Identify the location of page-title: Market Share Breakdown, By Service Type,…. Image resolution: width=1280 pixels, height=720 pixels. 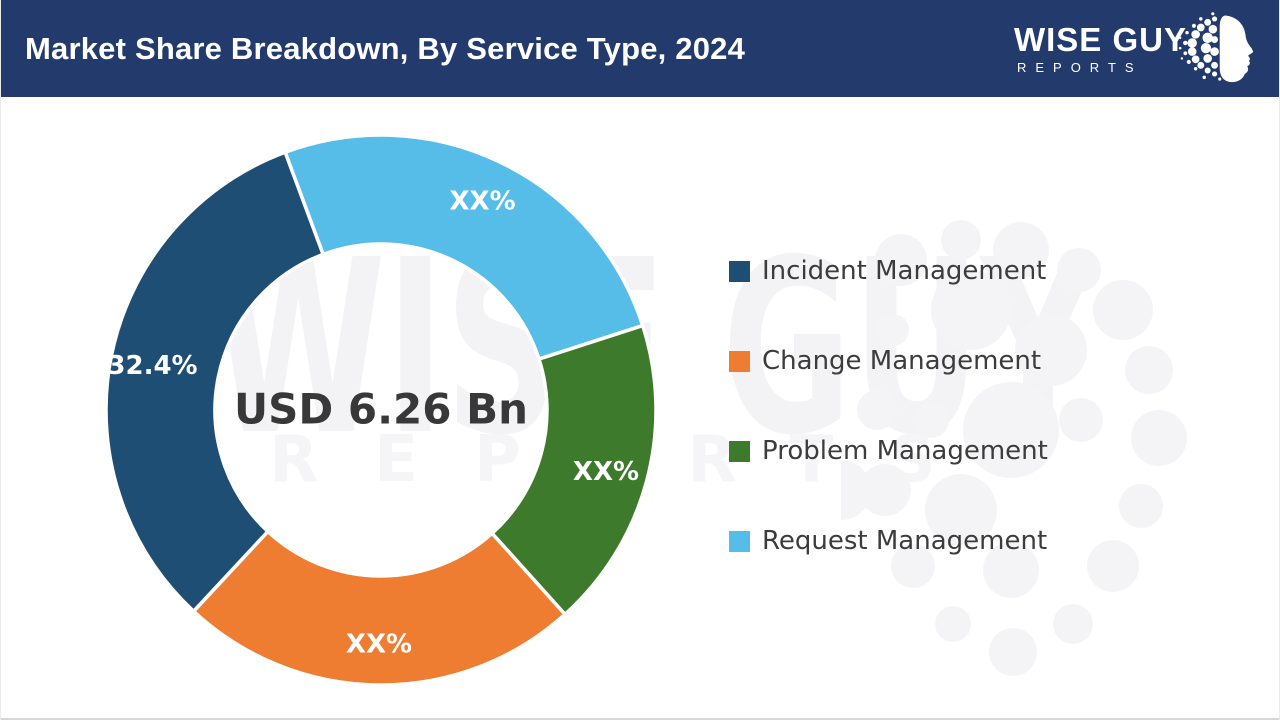
(385, 48).